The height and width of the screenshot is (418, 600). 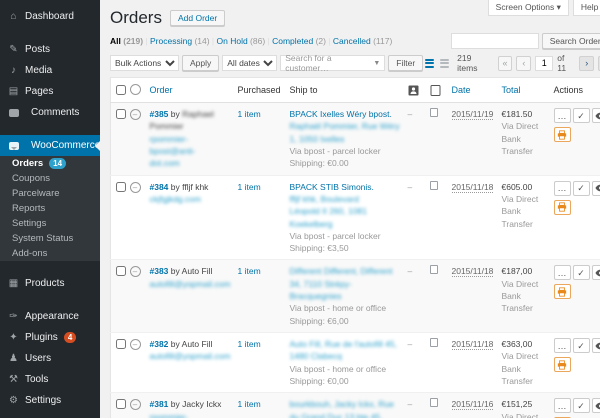 I want to click on prev-page-button: ‹, so click(x=524, y=63).